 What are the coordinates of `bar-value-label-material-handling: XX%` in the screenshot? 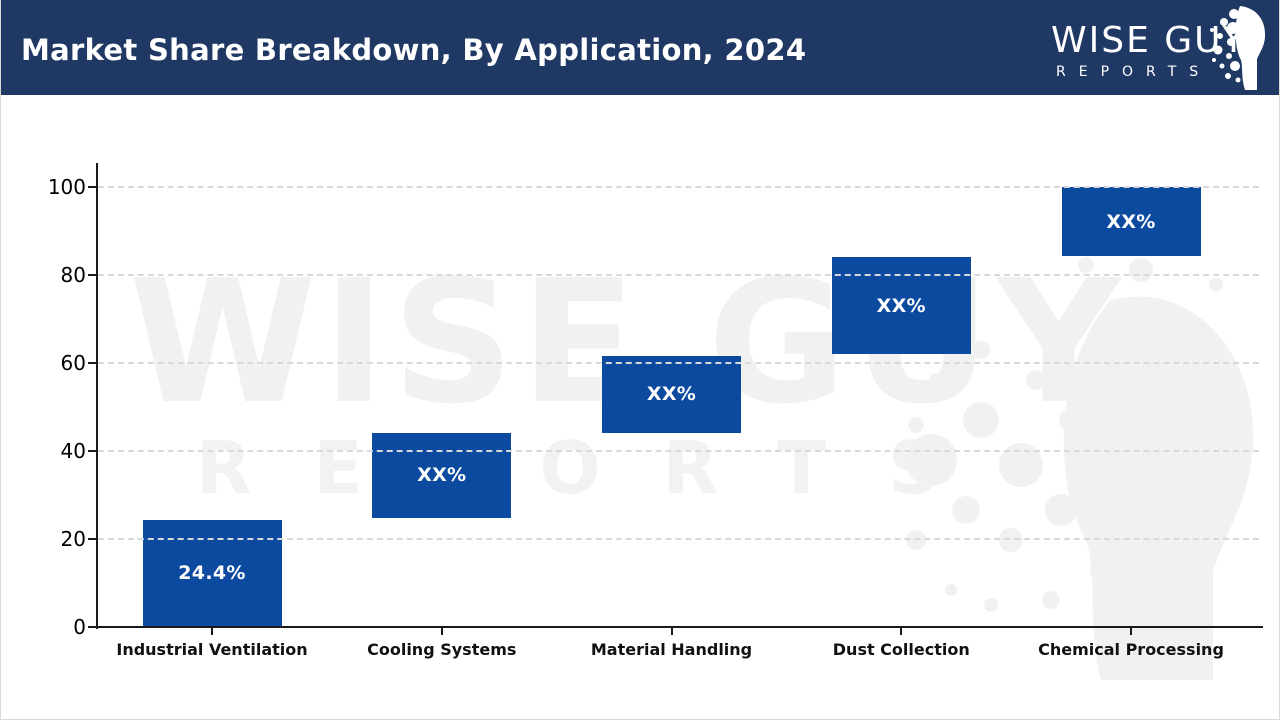 It's located at (671, 394).